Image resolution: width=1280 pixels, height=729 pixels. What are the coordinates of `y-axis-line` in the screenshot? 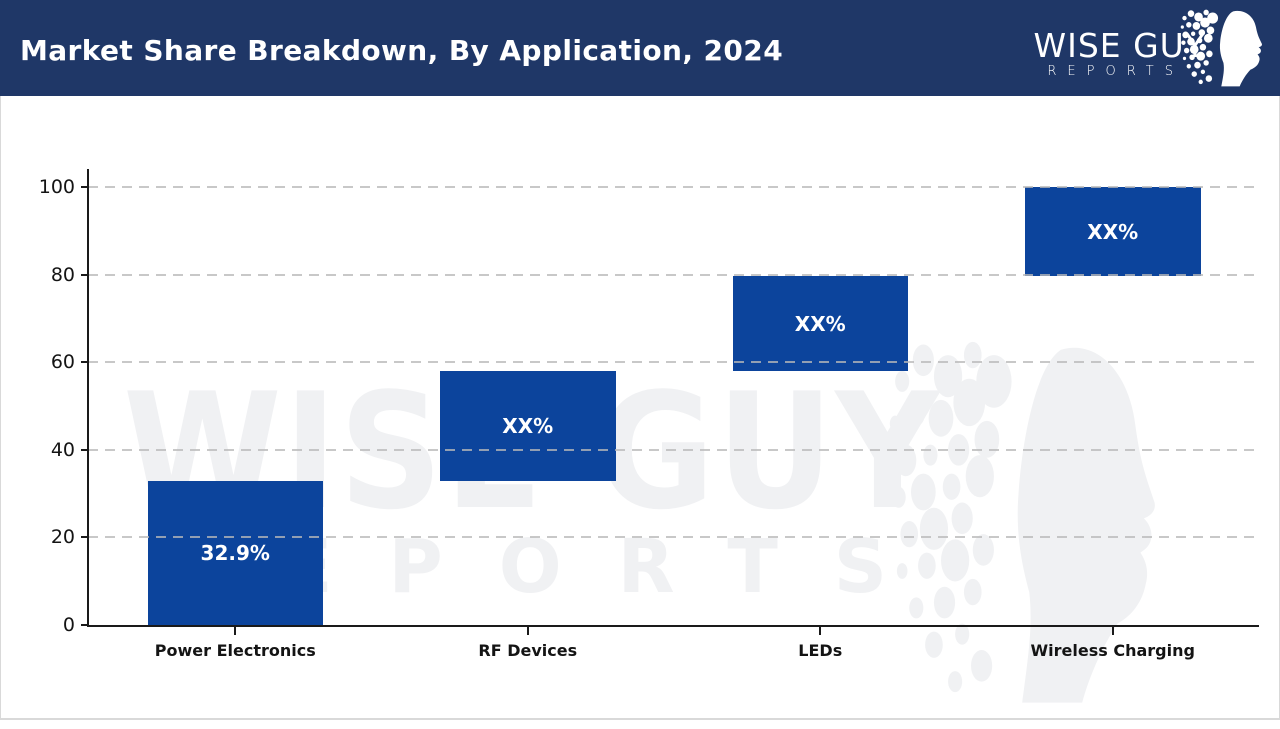 It's located at (88, 398).